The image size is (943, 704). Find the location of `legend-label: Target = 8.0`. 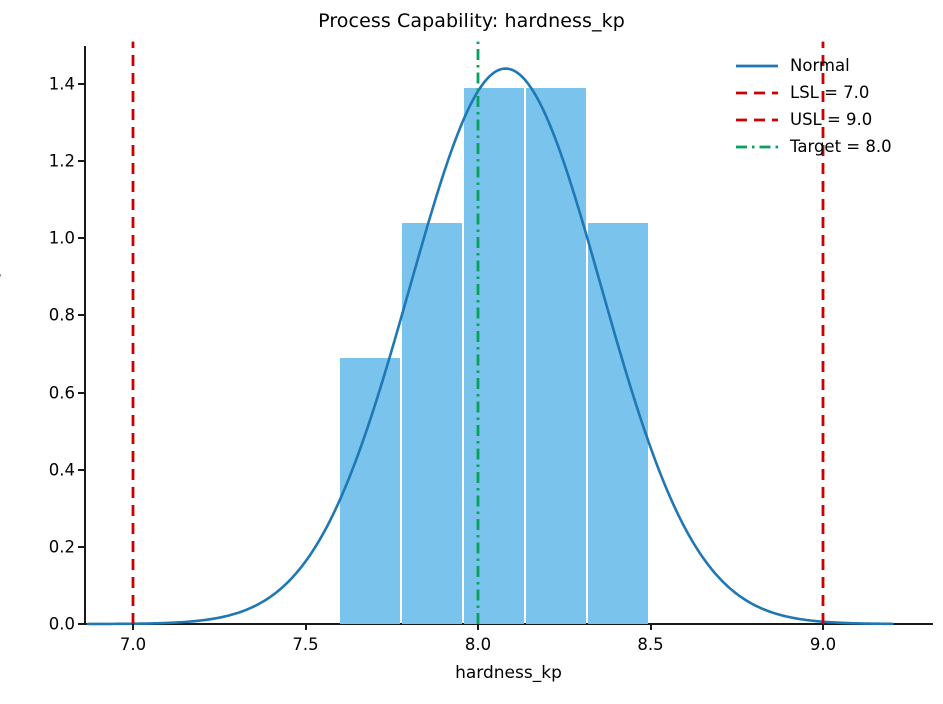

legend-label: Target = 8.0 is located at coordinates (841, 146).